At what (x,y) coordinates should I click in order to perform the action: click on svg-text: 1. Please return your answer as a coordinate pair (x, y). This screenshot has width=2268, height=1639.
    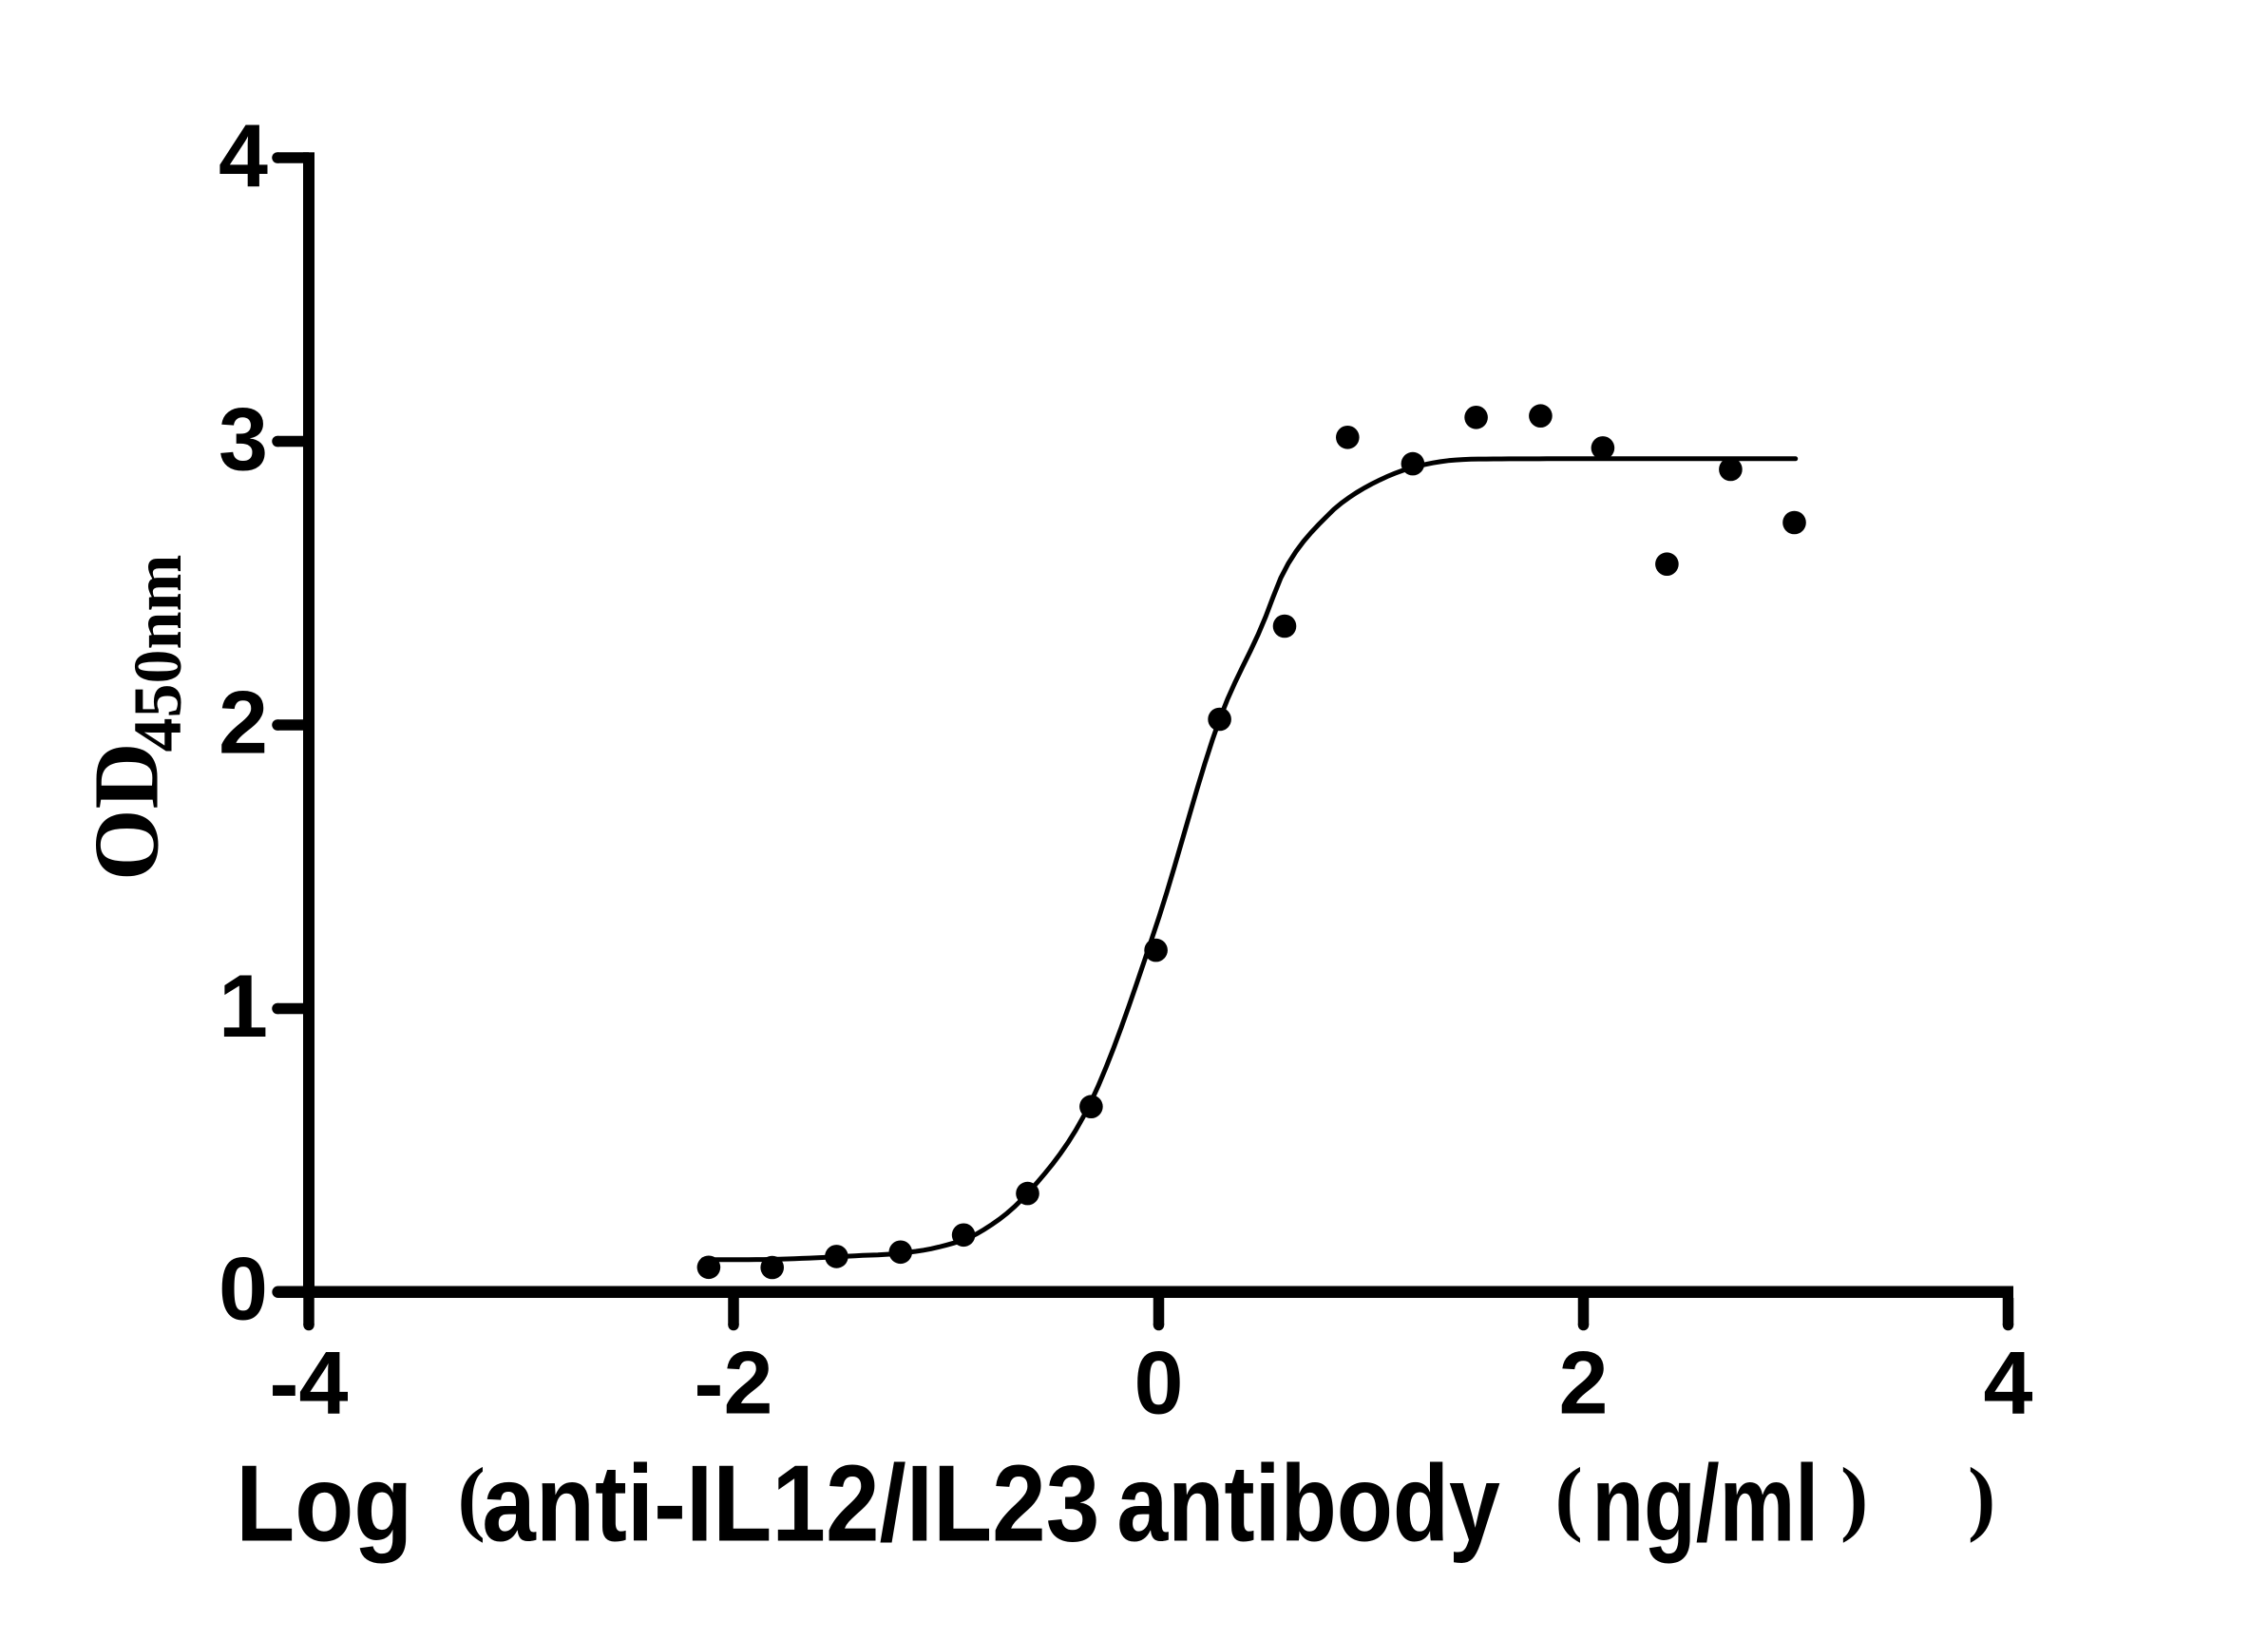
    Looking at the image, I should click on (243, 1006).